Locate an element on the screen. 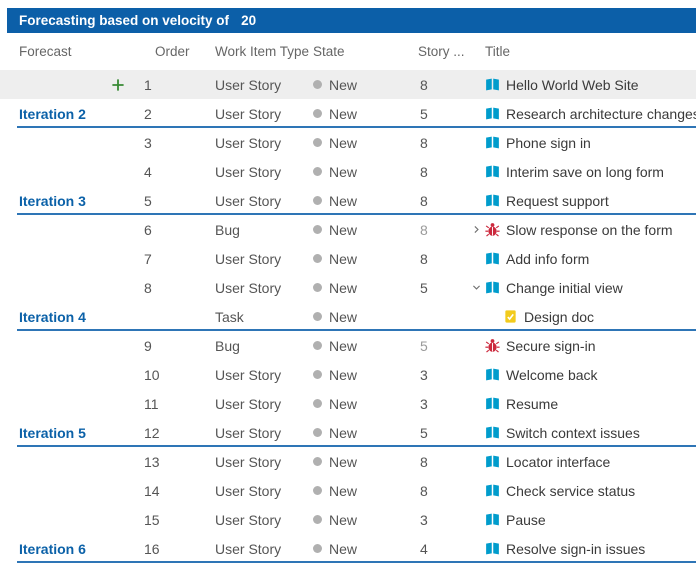 Image resolution: width=696 pixels, height=576 pixels. table-row: 3 User Story New 8 Phone sign in is located at coordinates (348, 142).